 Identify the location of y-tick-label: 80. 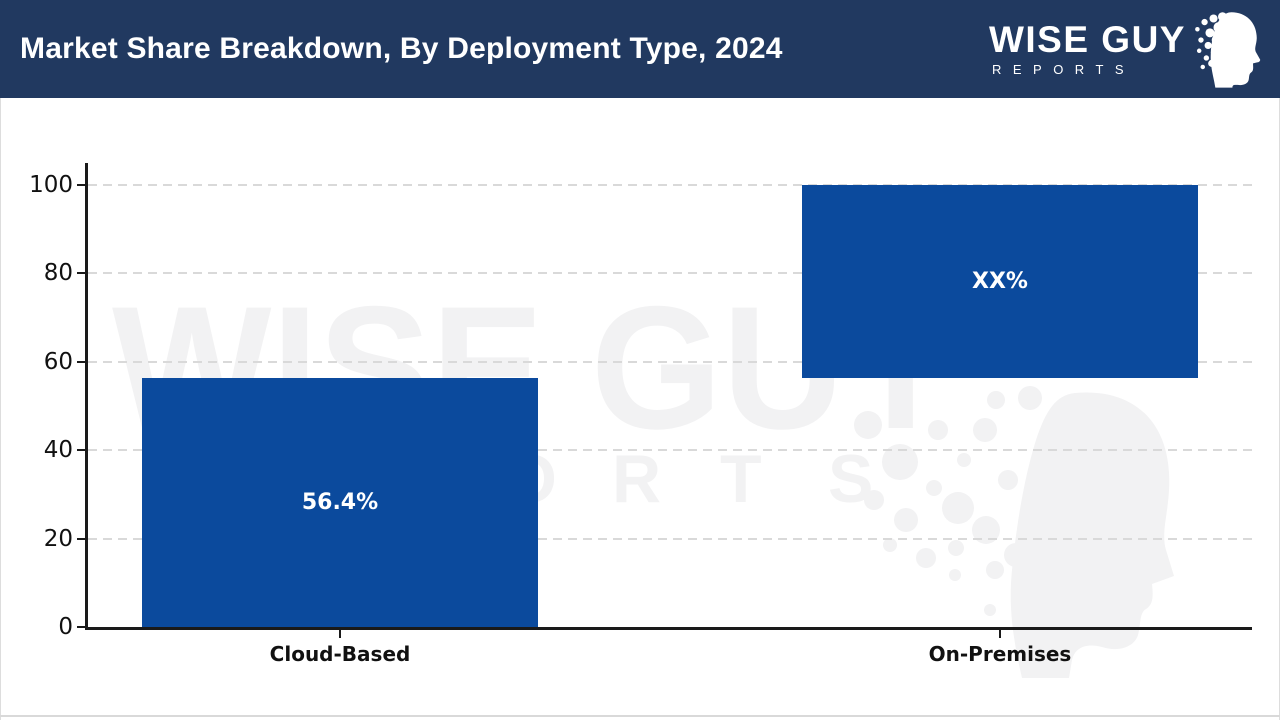
(58, 273).